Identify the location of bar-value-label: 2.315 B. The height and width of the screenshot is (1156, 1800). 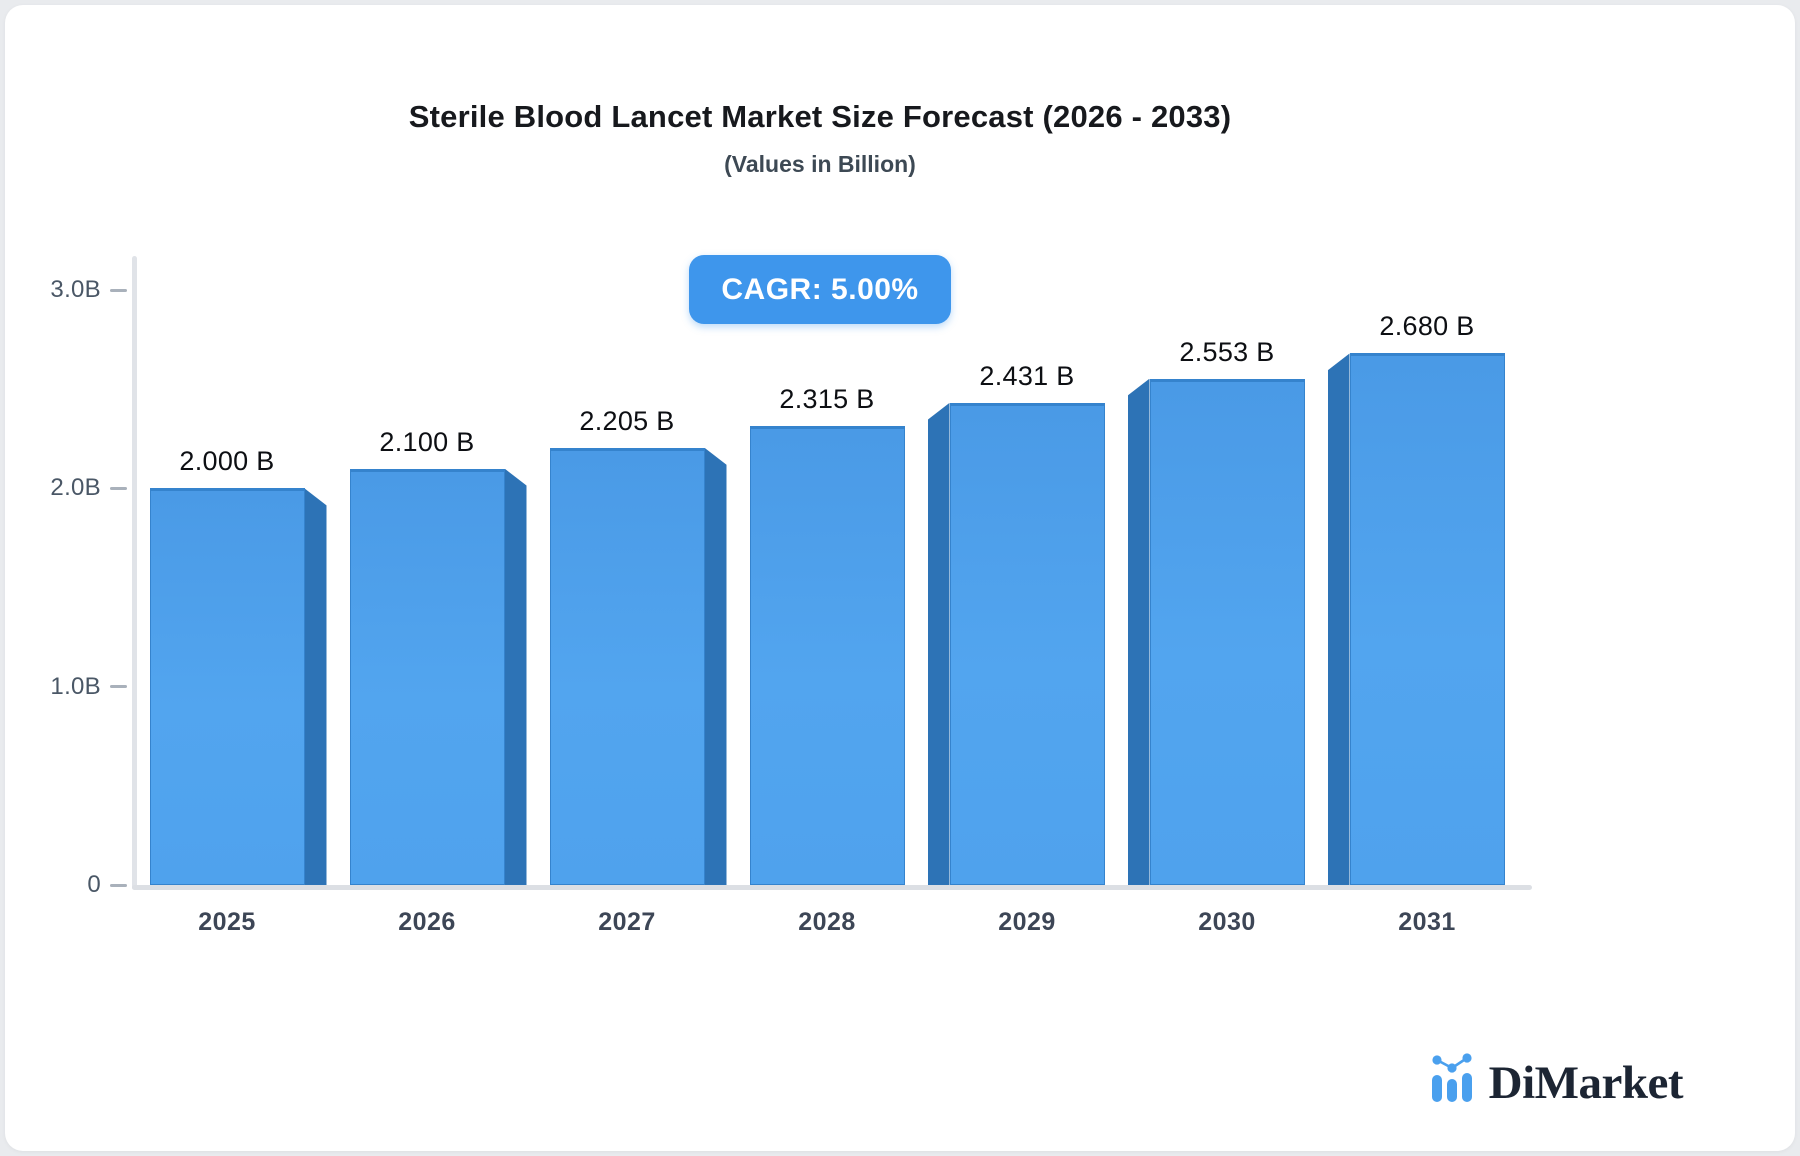
(827, 398).